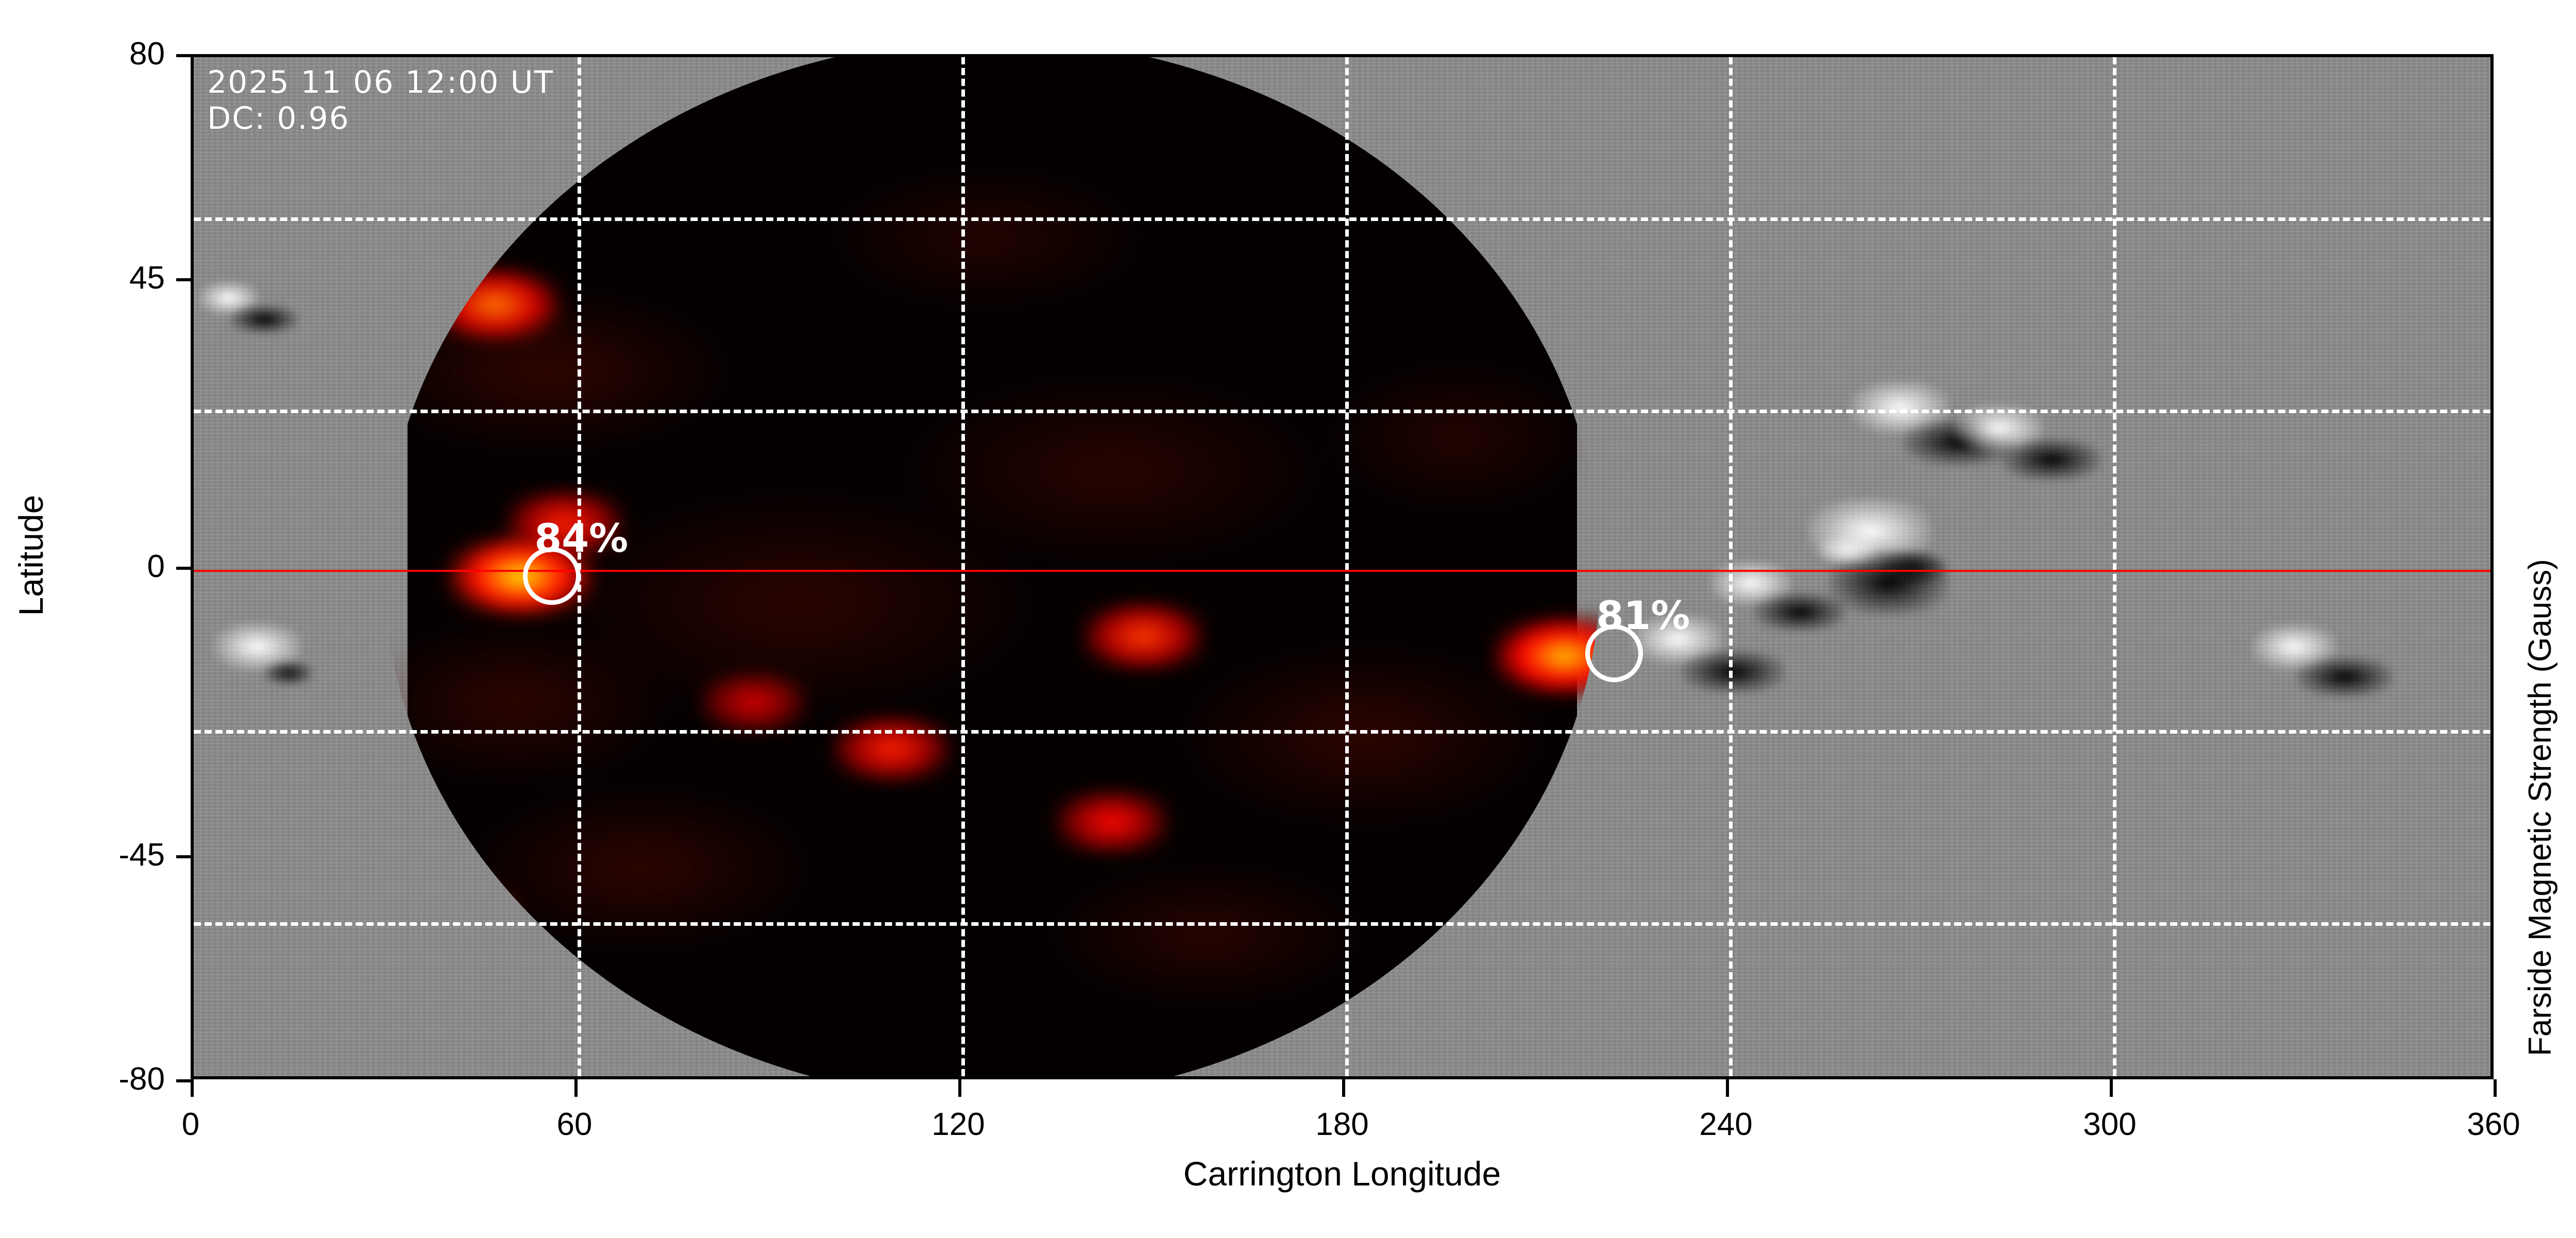  I want to click on x-tick-label: 60, so click(574, 1124).